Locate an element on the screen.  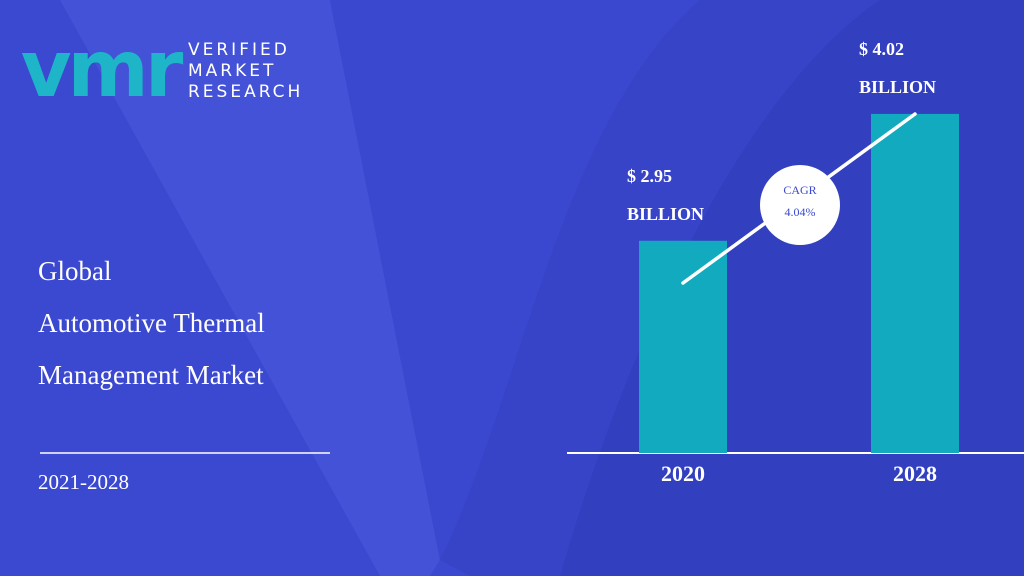
logo: vmr is located at coordinates (102, 70).